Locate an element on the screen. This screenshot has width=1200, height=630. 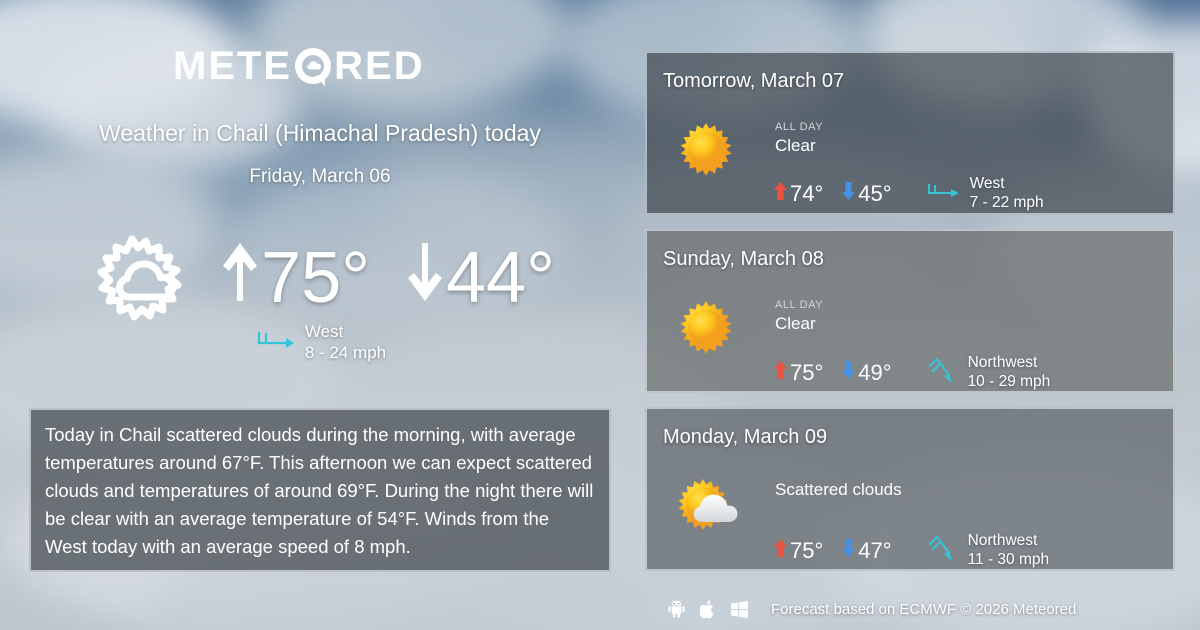
today-wind: West 8 - 24 mph is located at coordinates (320, 342).